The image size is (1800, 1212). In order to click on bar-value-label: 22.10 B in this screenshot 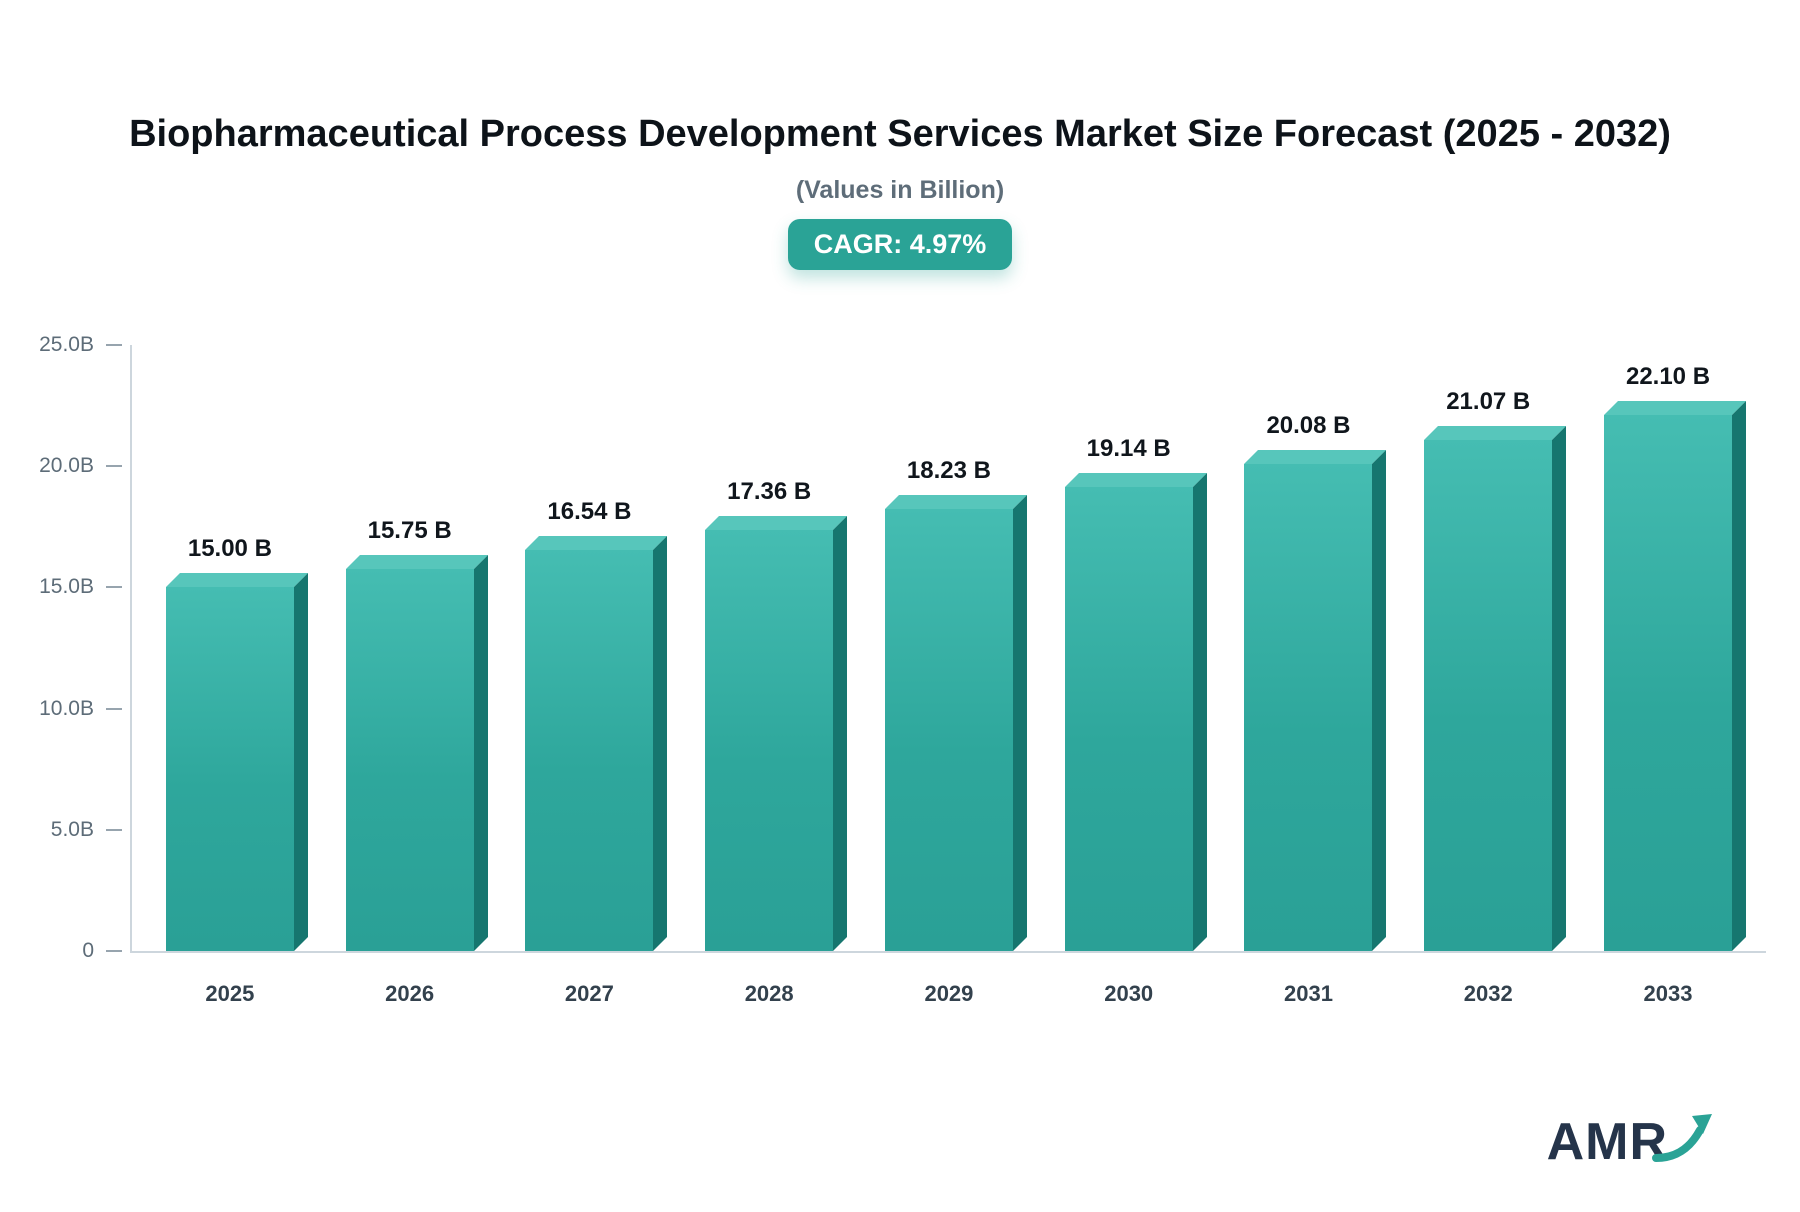, I will do `click(1668, 377)`.